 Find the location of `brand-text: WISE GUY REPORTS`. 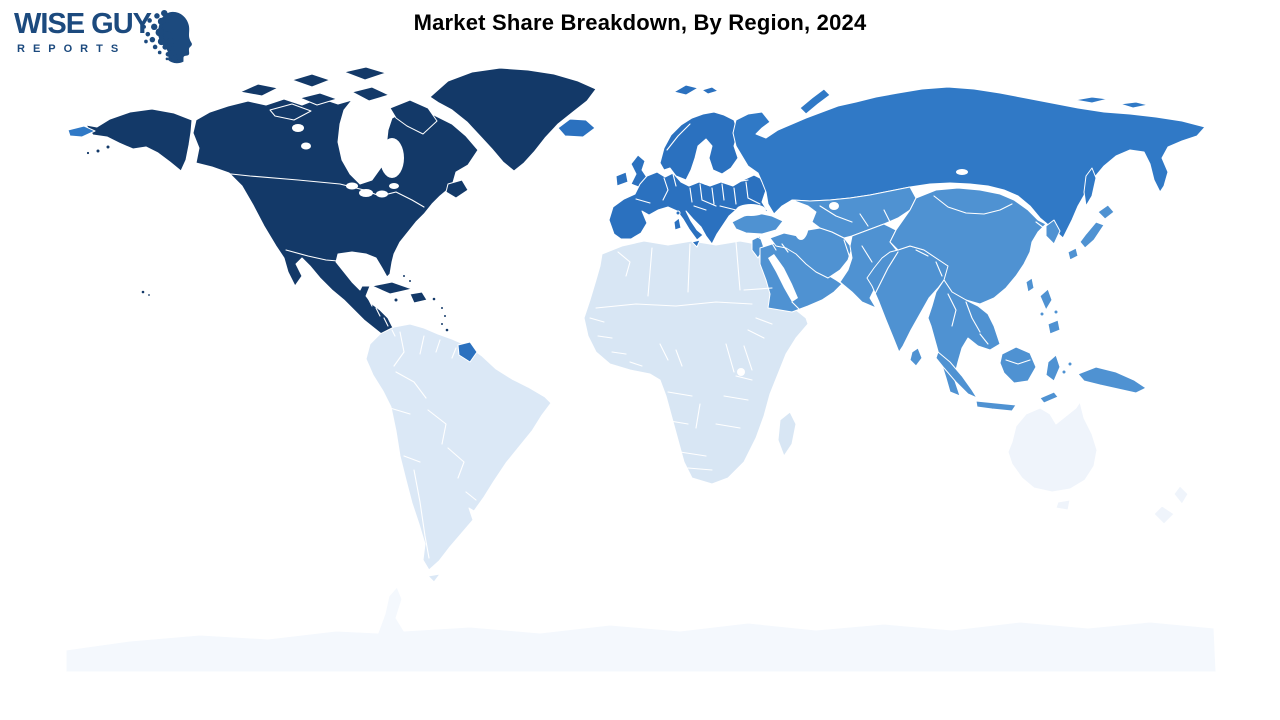

brand-text: WISE GUY REPORTS is located at coordinates (83, 32).